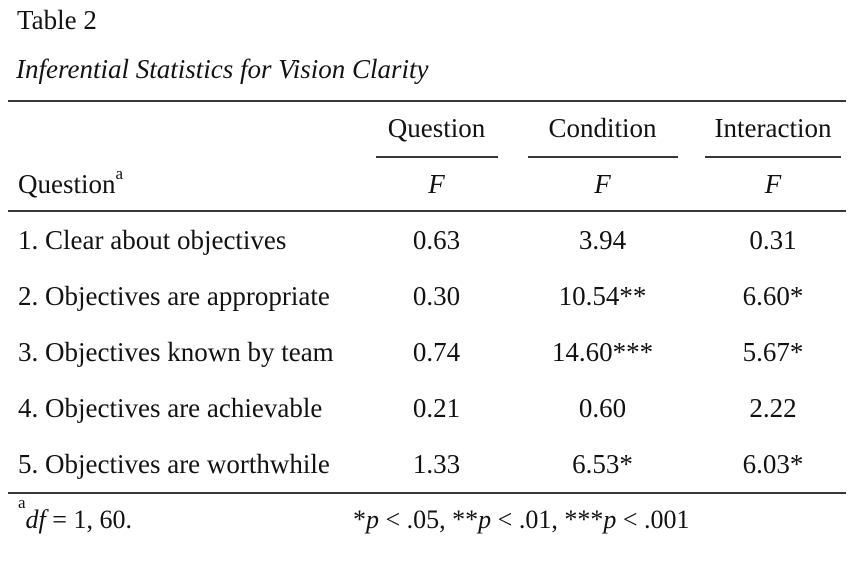  What do you see at coordinates (584, 519) in the screenshot?
I see `sig-stars: ***` at bounding box center [584, 519].